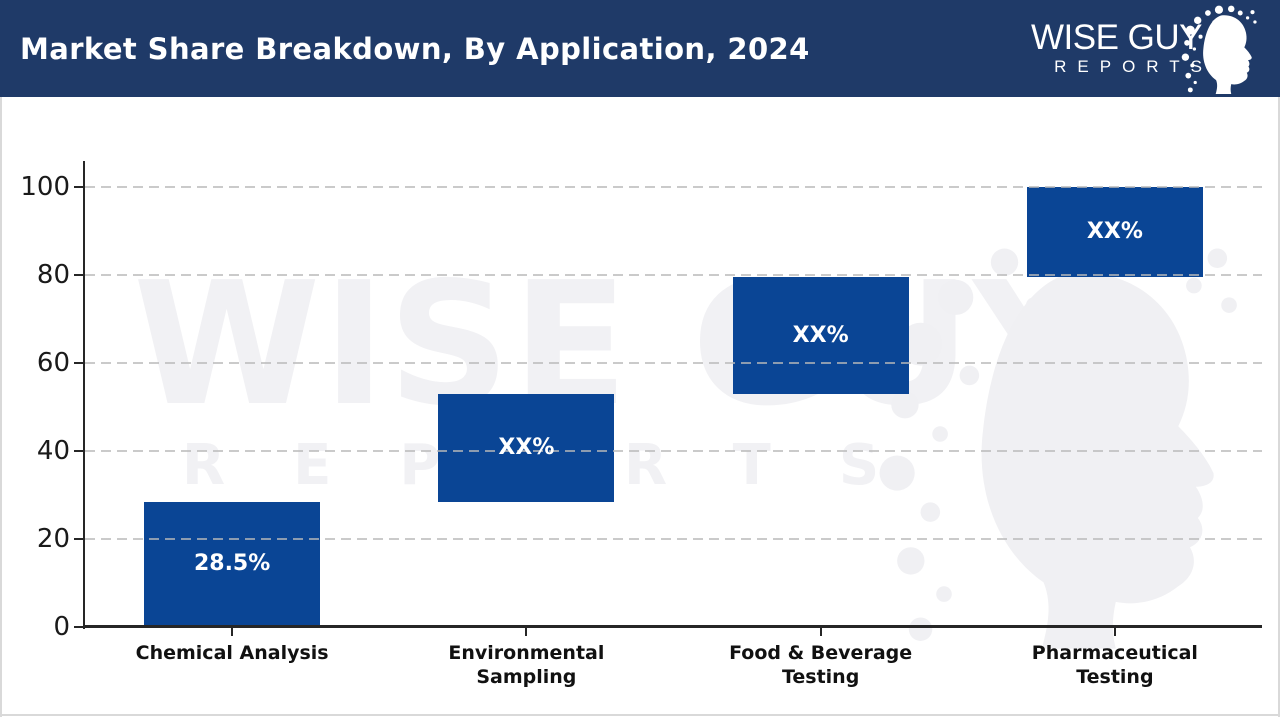  I want to click on frame-border-right, so click(1279, 407).